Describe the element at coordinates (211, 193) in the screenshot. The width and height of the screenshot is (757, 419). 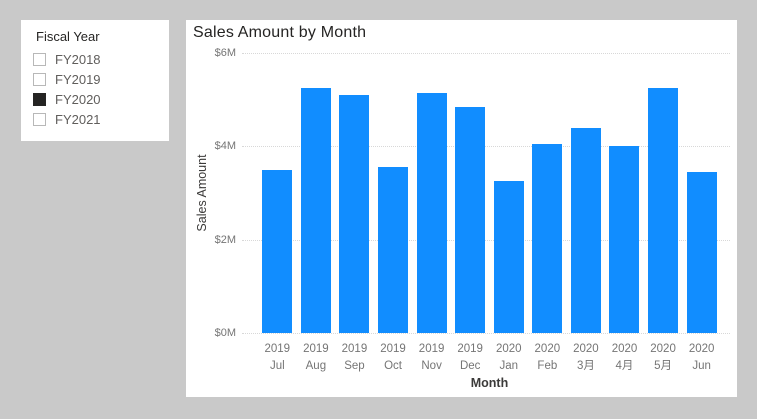
I see `y-axis: $0M $2M $4M $6M` at that location.